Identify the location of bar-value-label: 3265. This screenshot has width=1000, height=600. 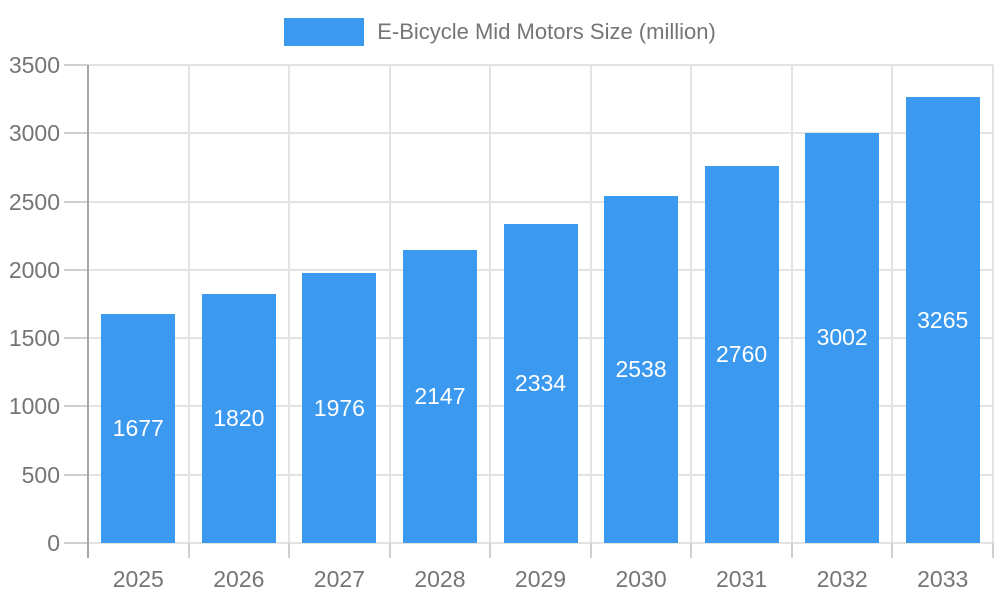
(943, 319).